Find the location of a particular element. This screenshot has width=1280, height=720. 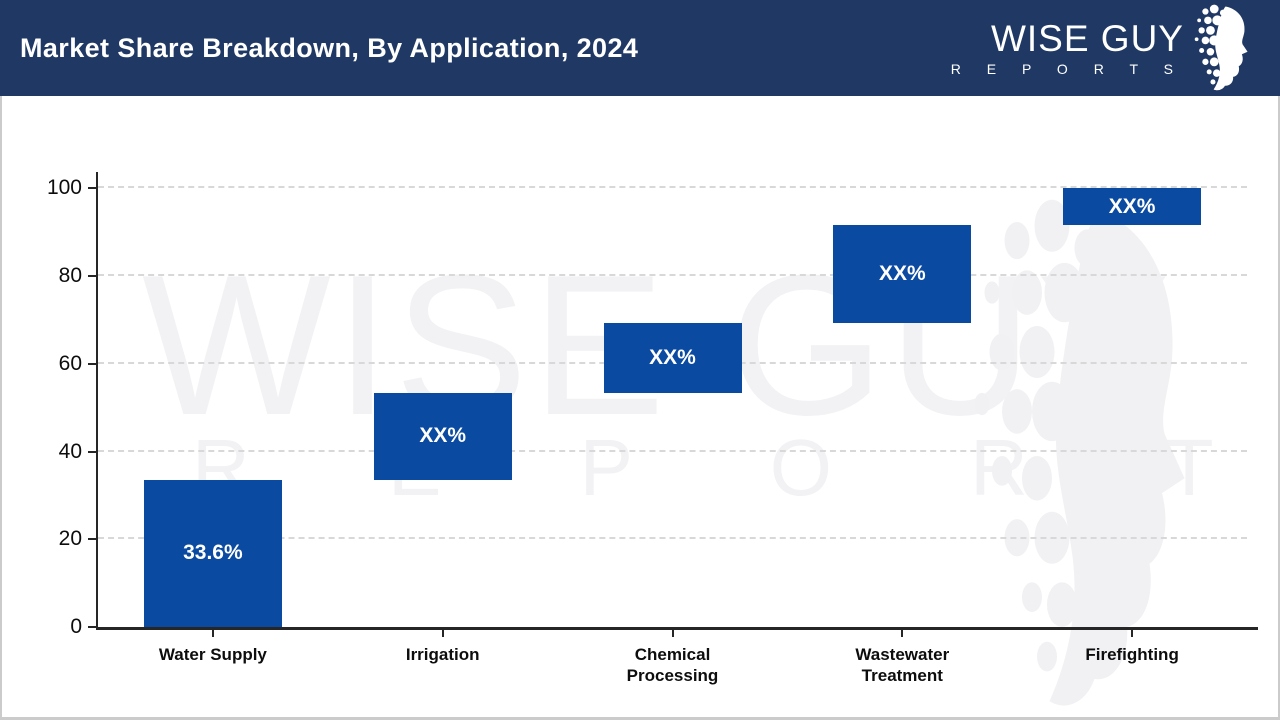

x-tick-label: Water Supply is located at coordinates (212, 654).